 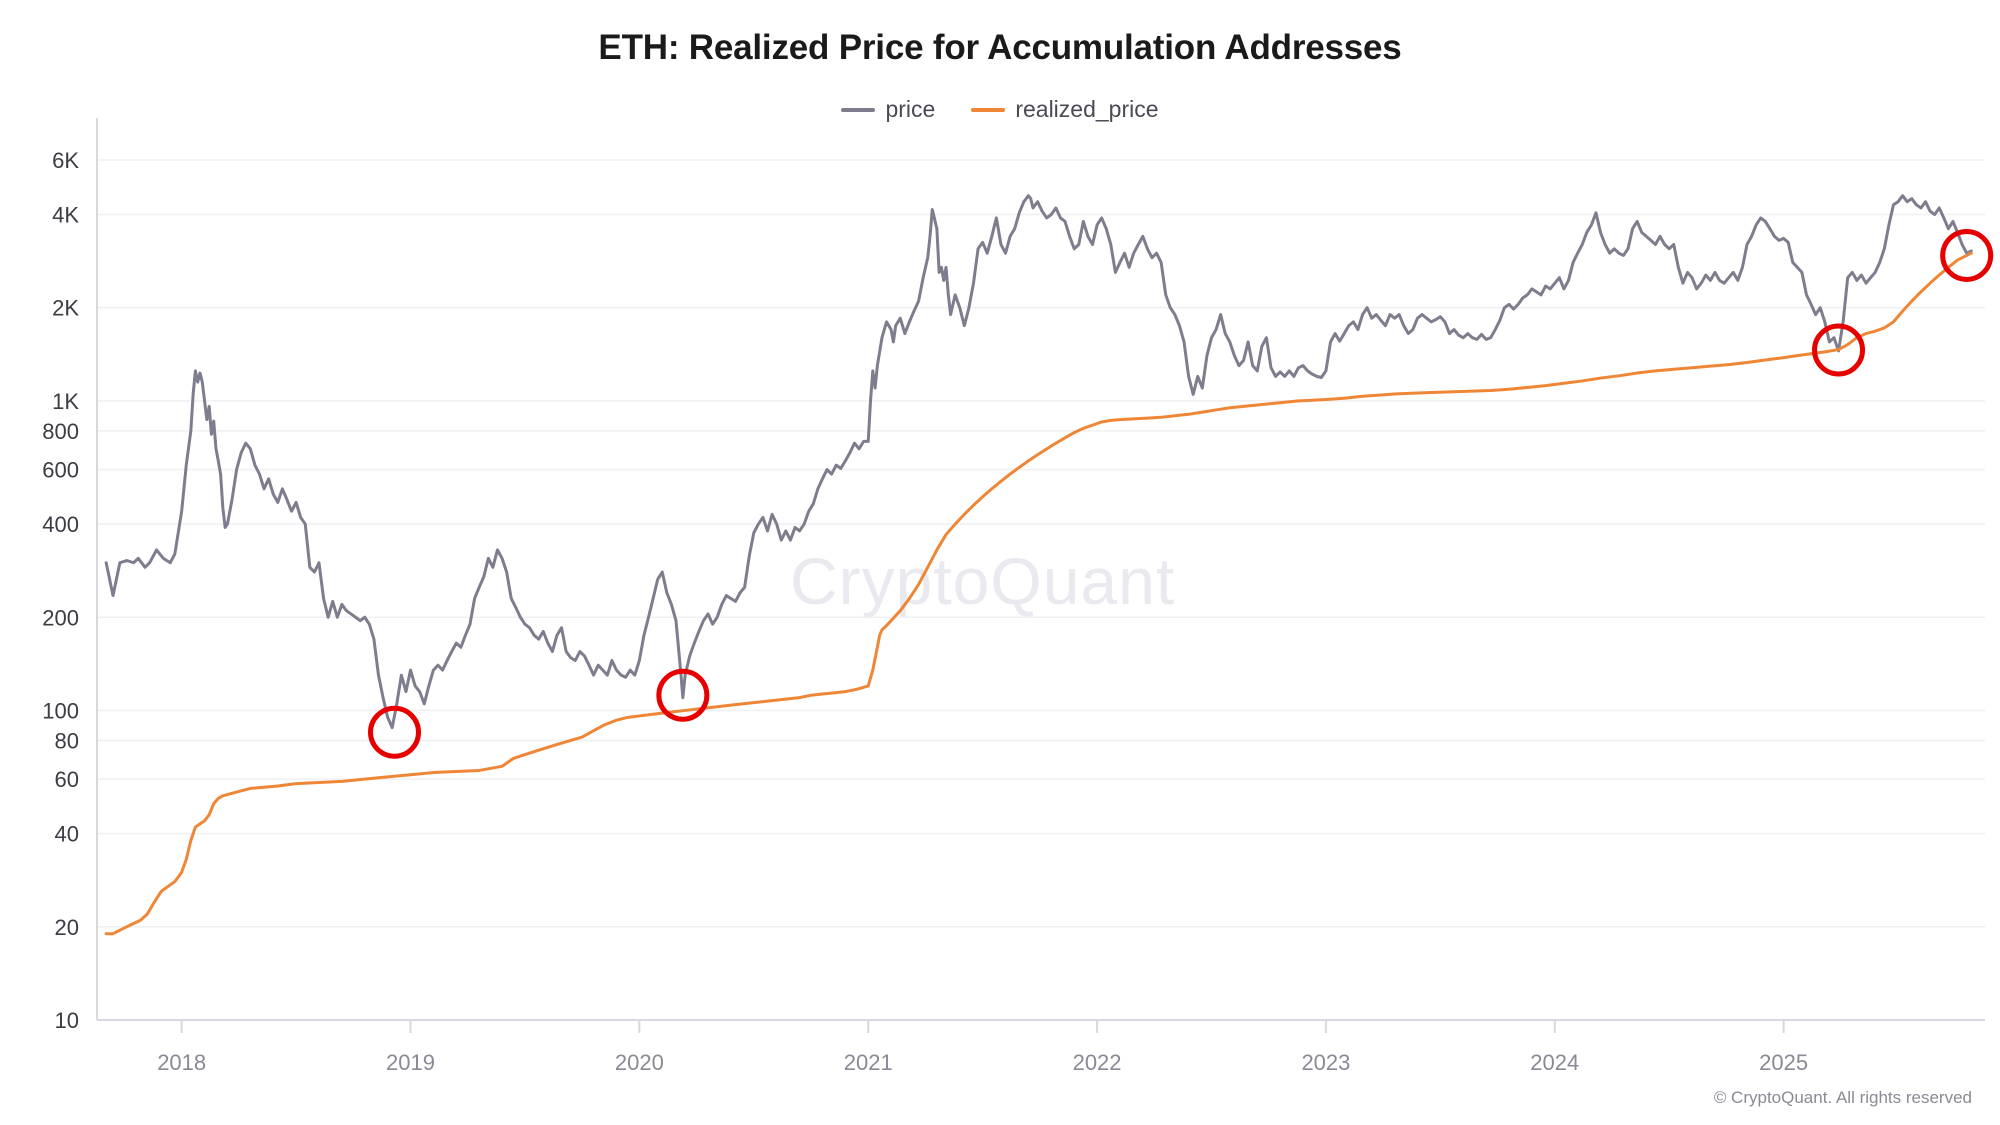 I want to click on x-axis-tick-label: 2018, so click(x=181, y=1062).